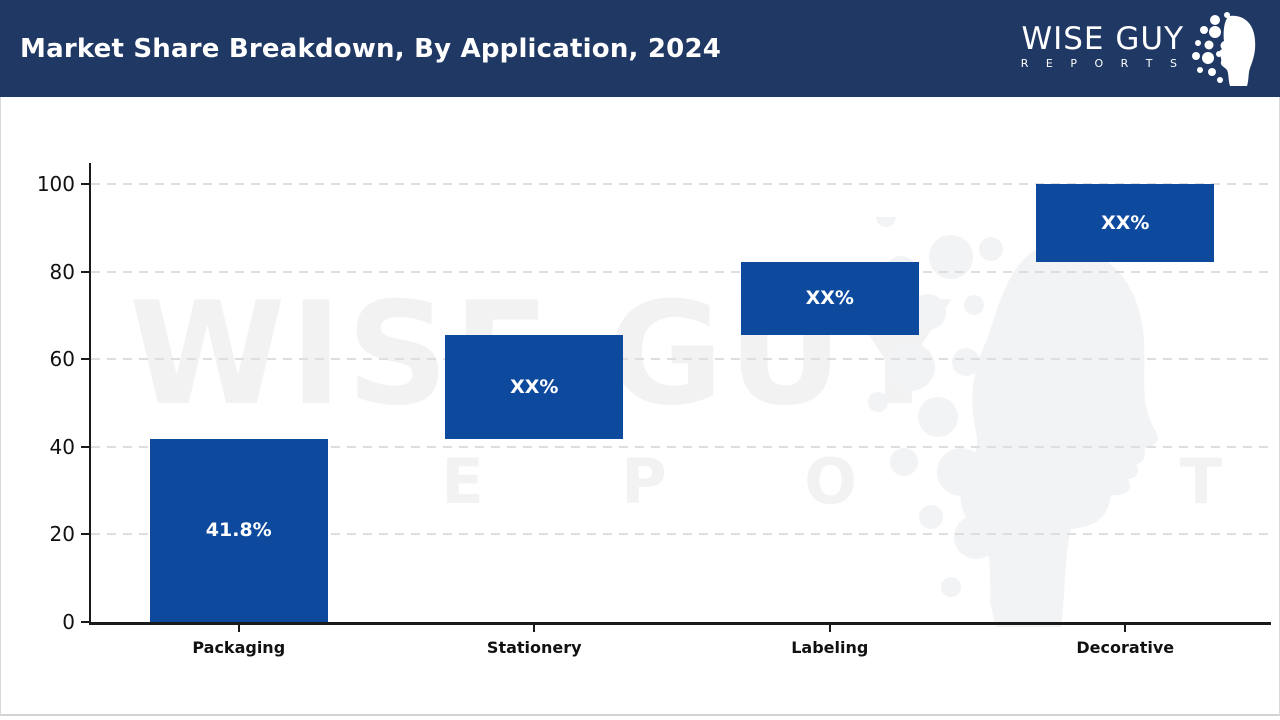  What do you see at coordinates (62, 534) in the screenshot?
I see `y-axis-tick-label: 20` at bounding box center [62, 534].